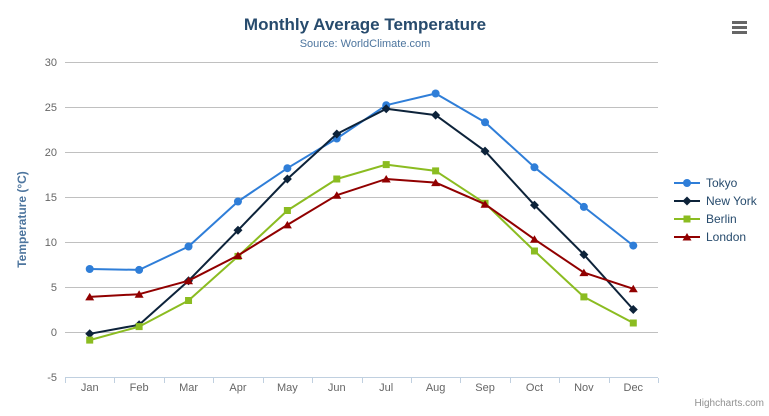 The height and width of the screenshot is (416, 769). I want to click on y-axis-title: Temperature (°C), so click(22, 219).